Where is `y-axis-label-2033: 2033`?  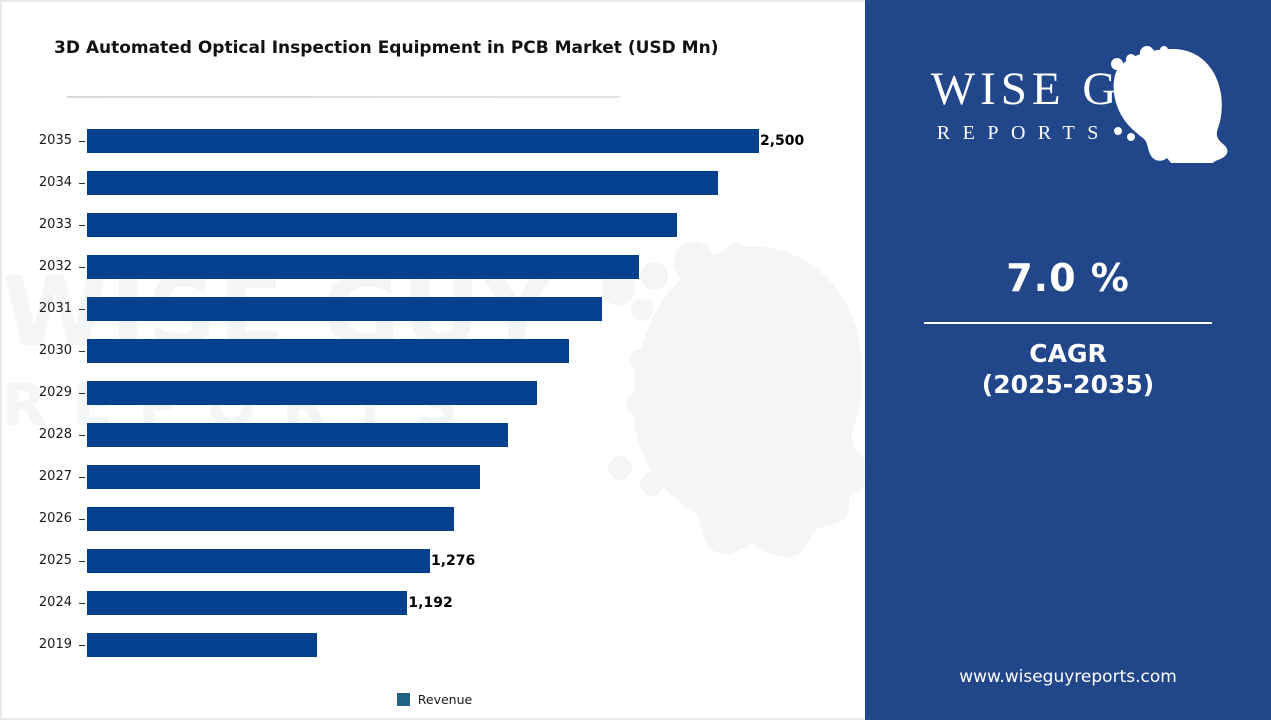
y-axis-label-2033: 2033 is located at coordinates (55, 224).